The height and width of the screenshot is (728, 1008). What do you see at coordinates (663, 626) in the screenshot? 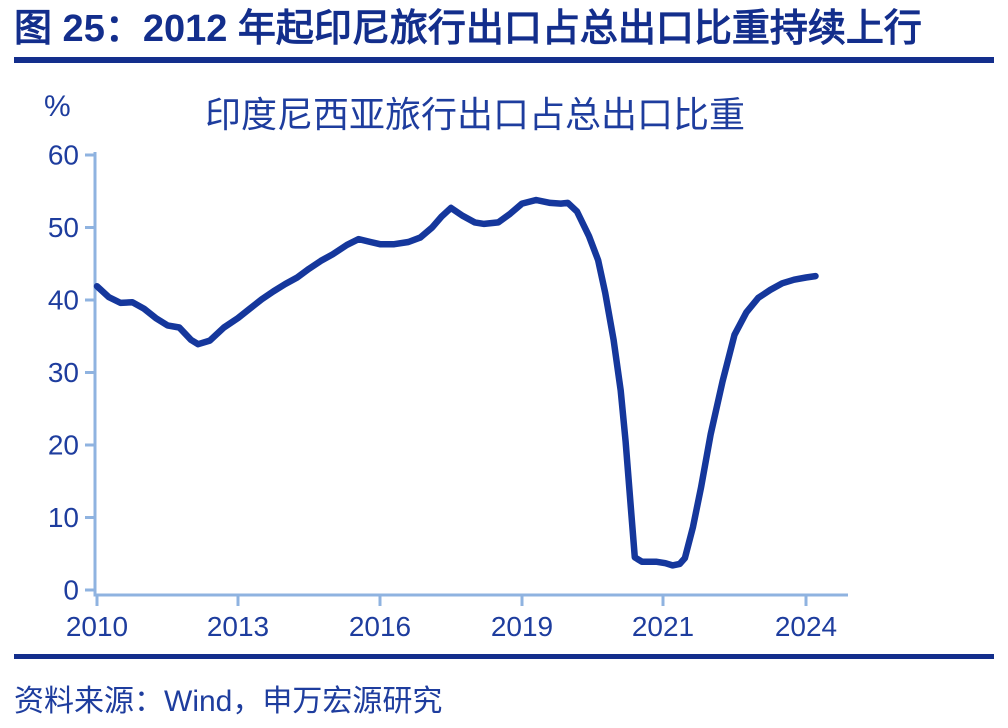
I see `x-axis-tick-label: 2021` at bounding box center [663, 626].